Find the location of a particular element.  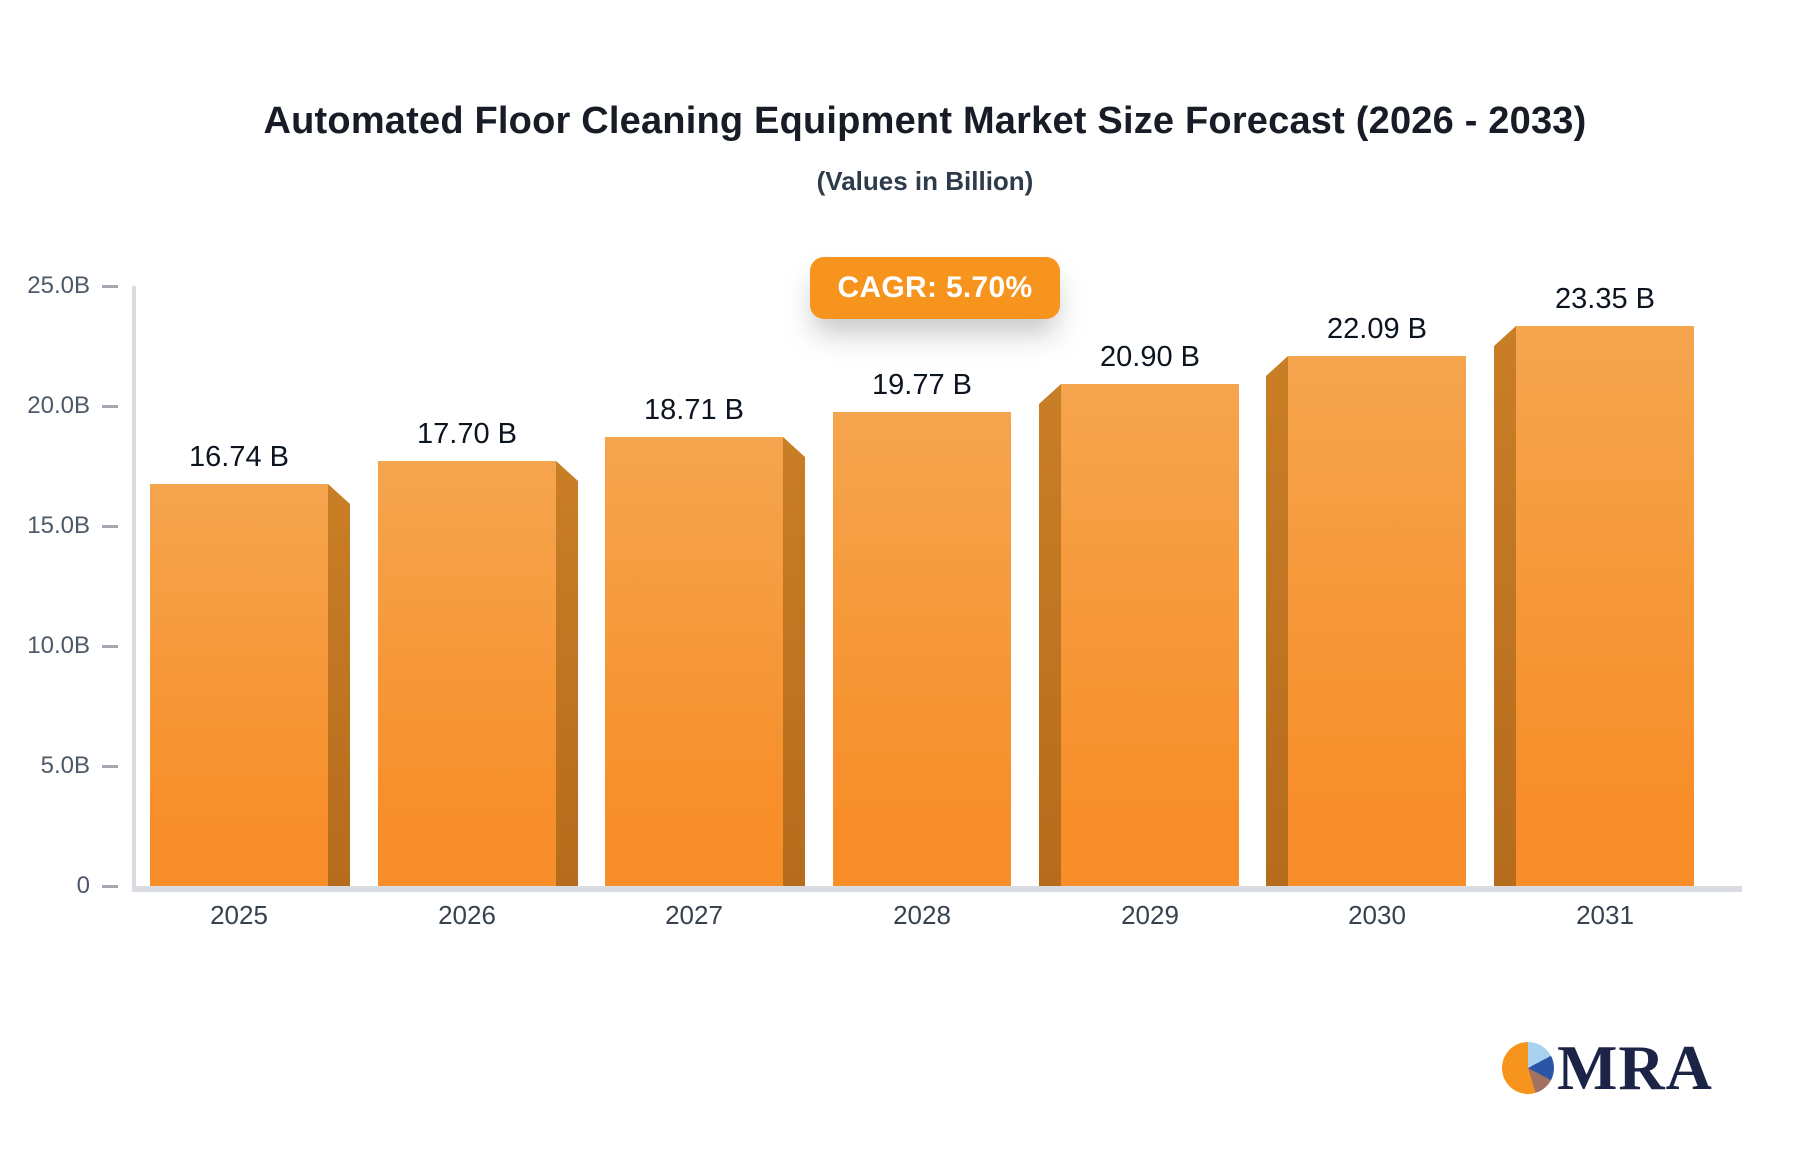

y-tick-label: 25.0B is located at coordinates (58, 285).